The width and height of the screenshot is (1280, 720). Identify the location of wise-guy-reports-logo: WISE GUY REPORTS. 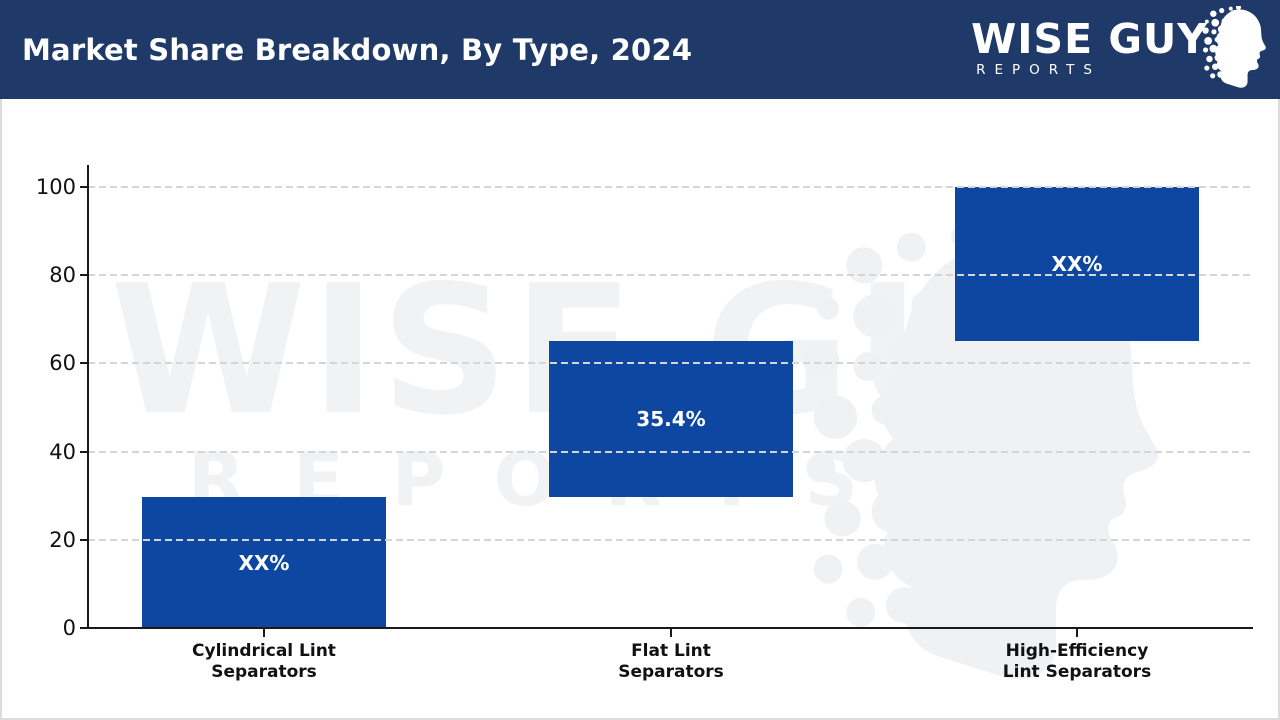
(1119, 48).